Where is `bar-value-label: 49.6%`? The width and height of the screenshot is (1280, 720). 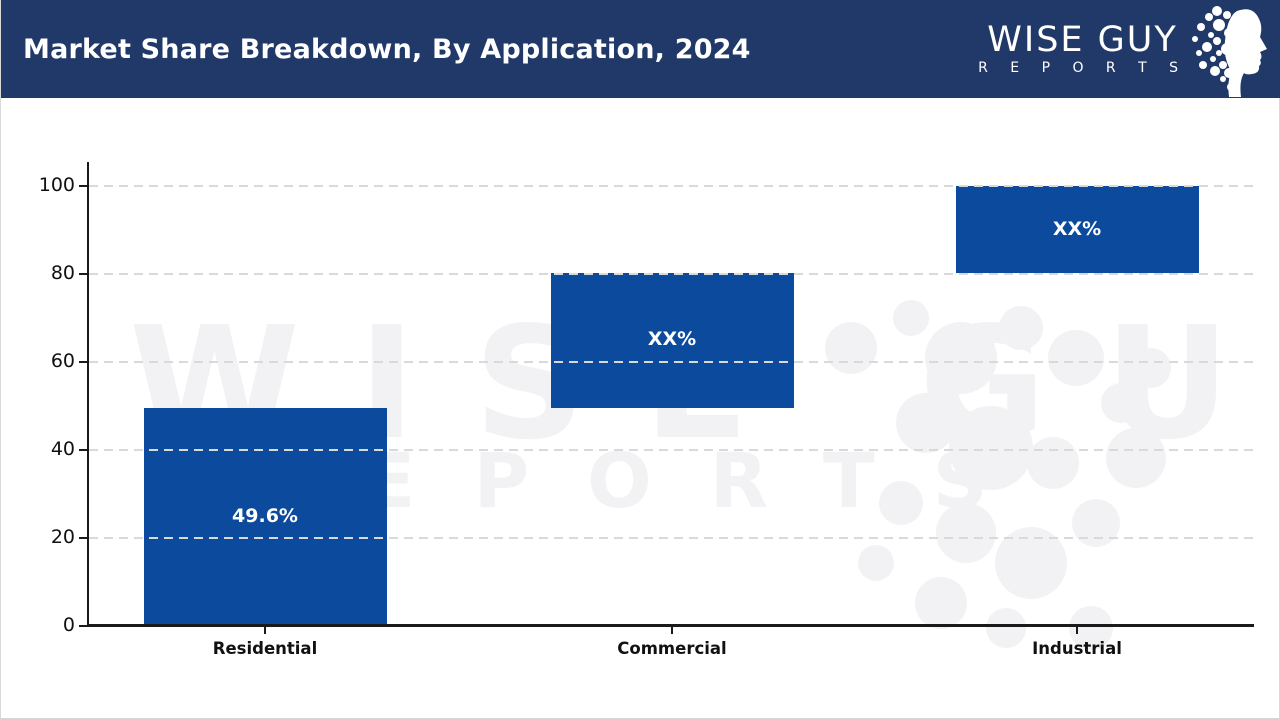 bar-value-label: 49.6% is located at coordinates (265, 515).